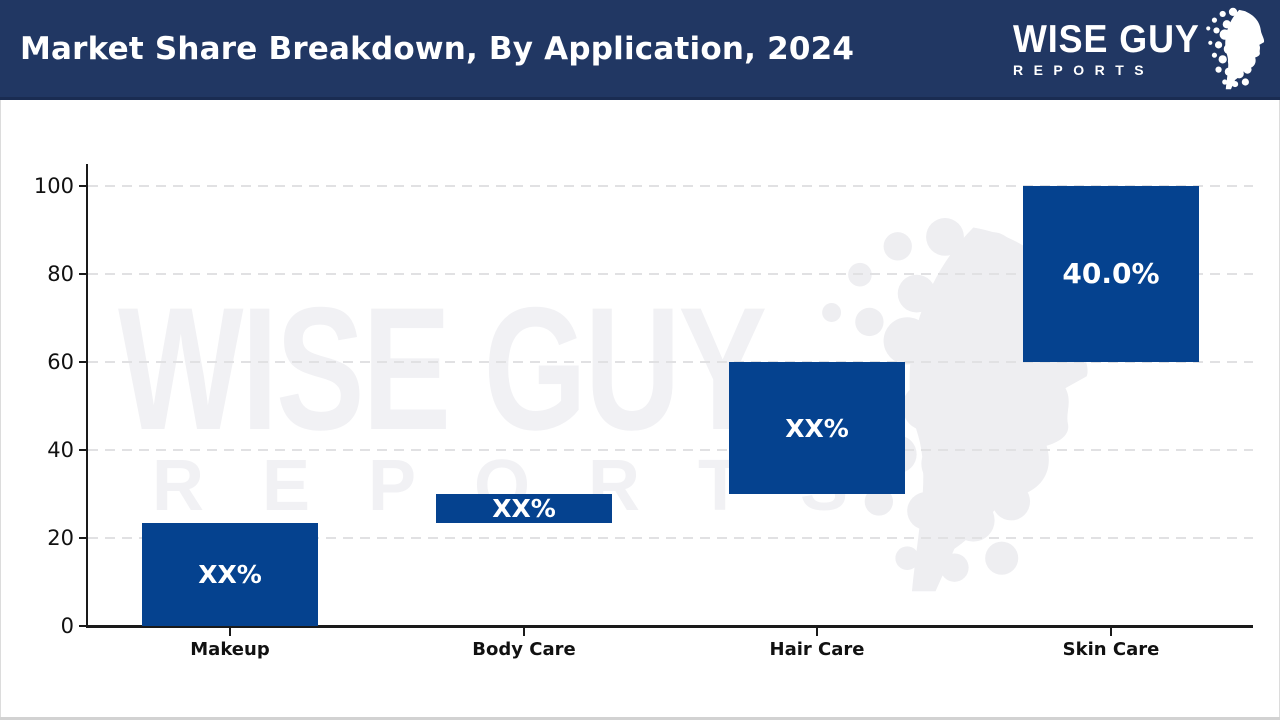  What do you see at coordinates (669, 626) in the screenshot?
I see `x-axis-line` at bounding box center [669, 626].